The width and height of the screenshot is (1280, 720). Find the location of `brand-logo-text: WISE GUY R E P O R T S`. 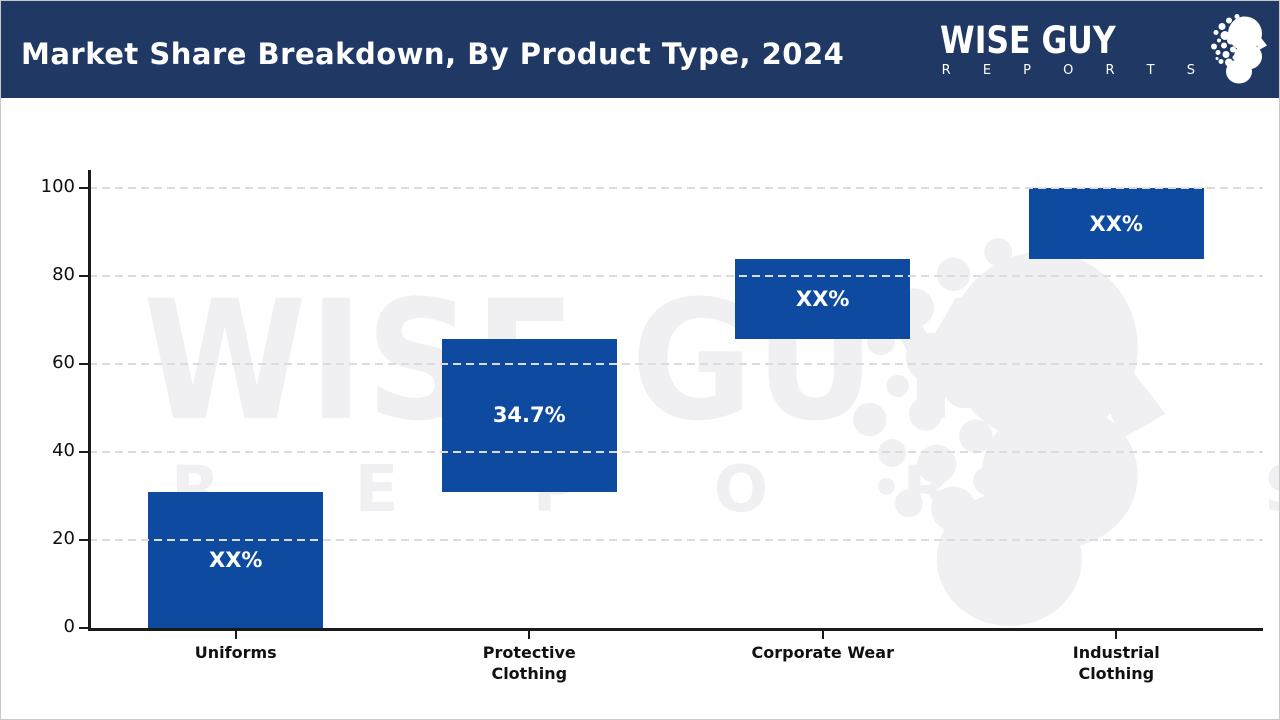

brand-logo-text: WISE GUY R E P O R T S is located at coordinates (1074, 50).